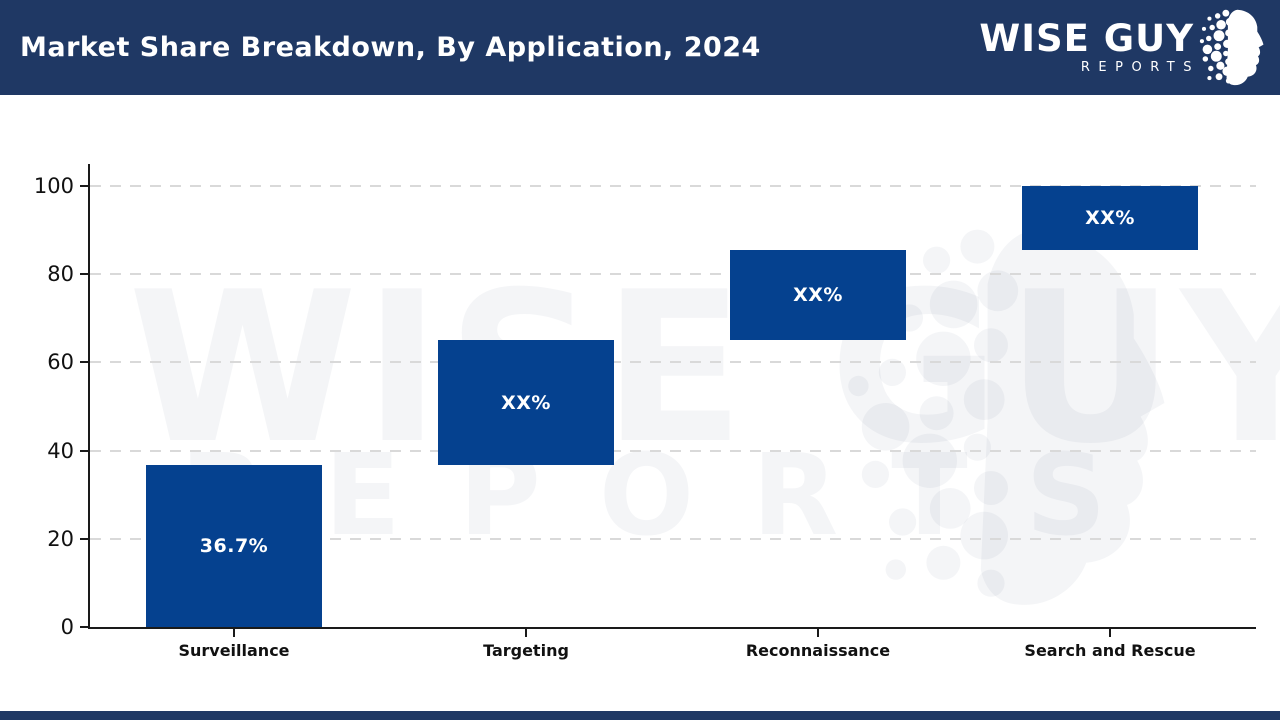 The height and width of the screenshot is (720, 1280). Describe the element at coordinates (672, 628) in the screenshot. I see `x-axis-line` at that location.